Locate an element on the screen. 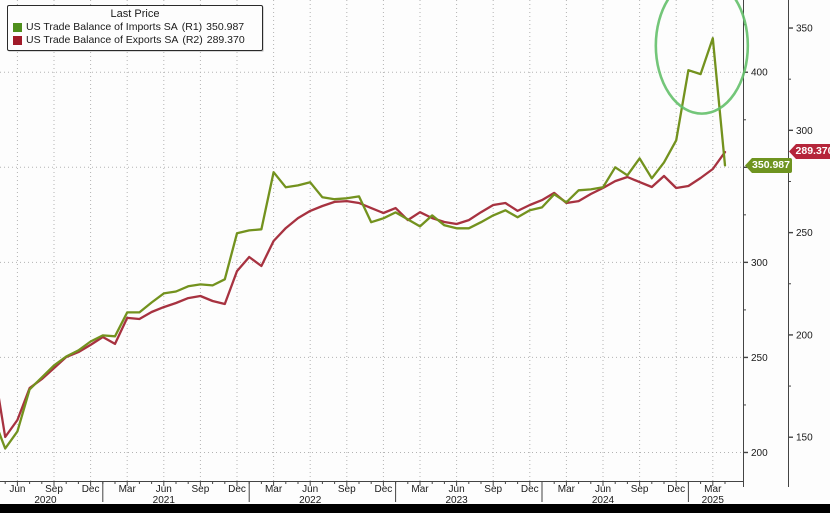 The image size is (830, 513). year-label: 2022 is located at coordinates (310, 500).